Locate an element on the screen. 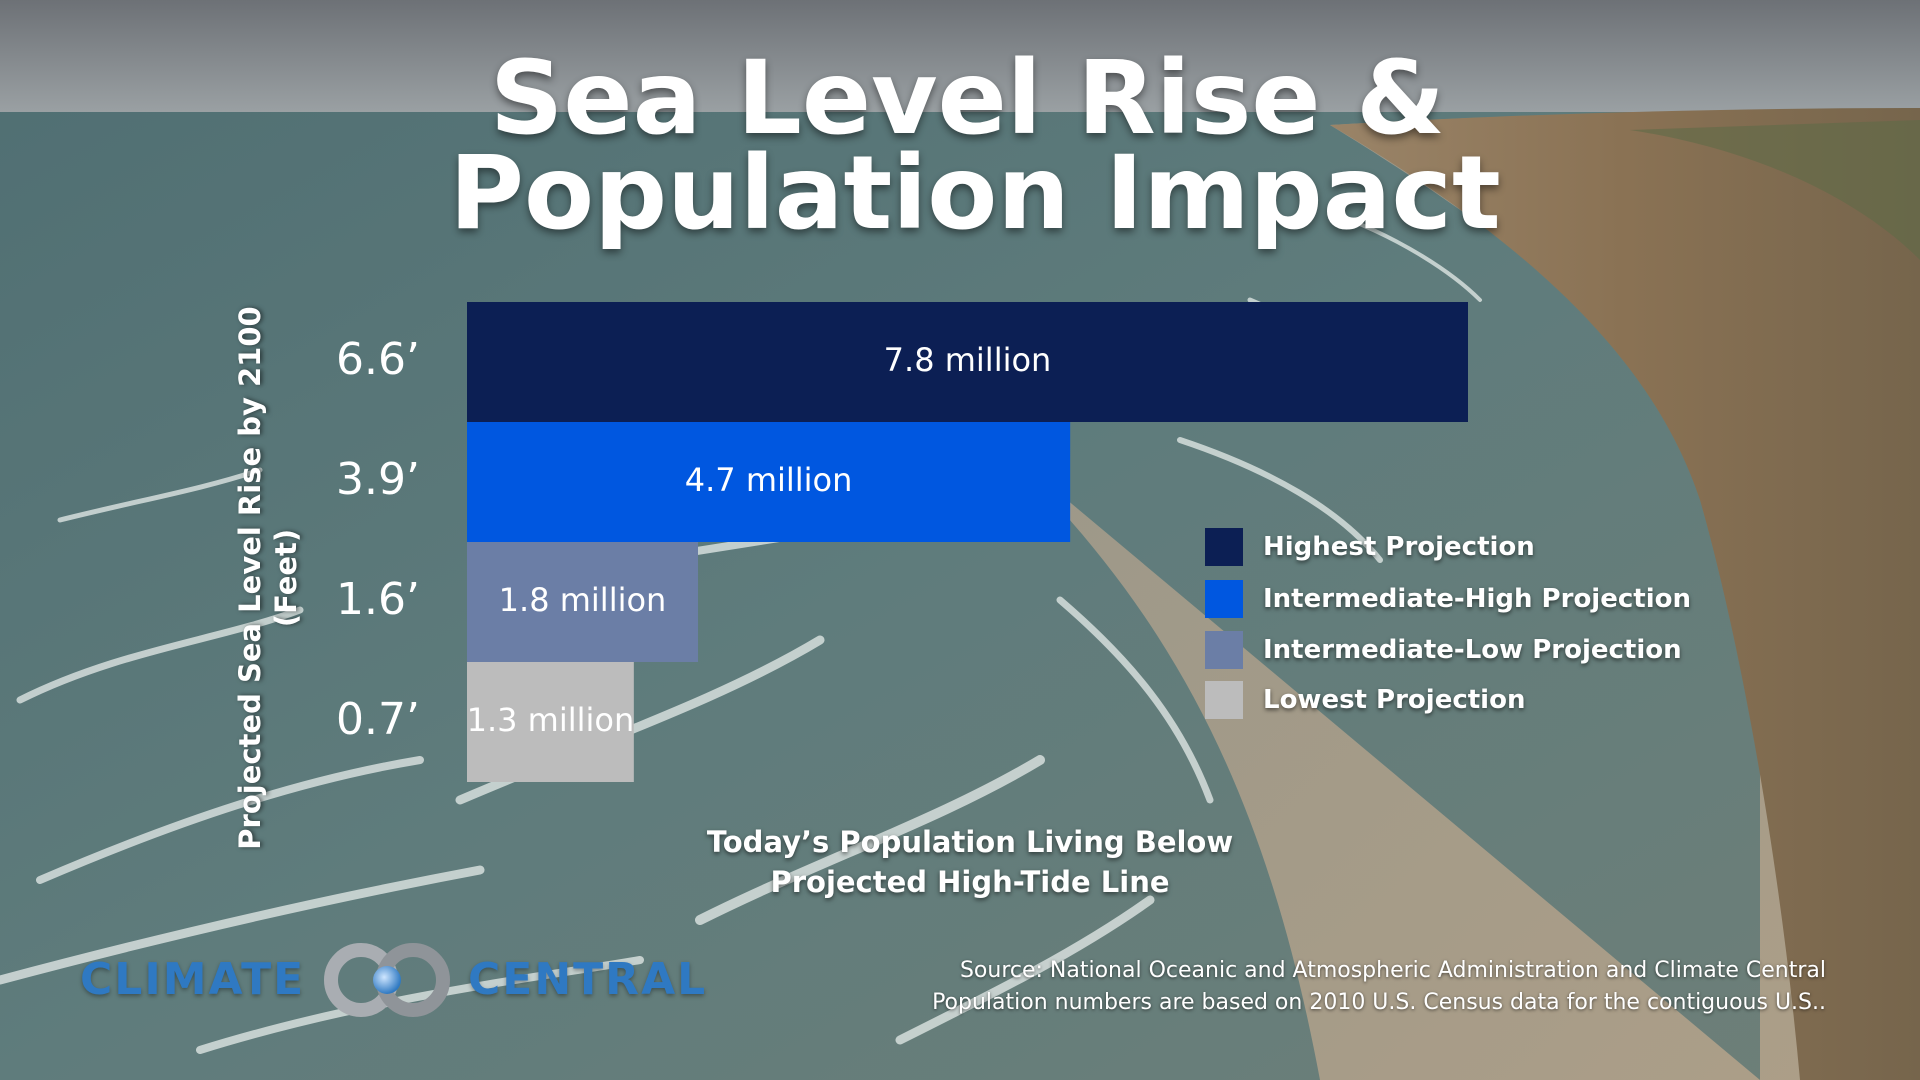 This screenshot has width=1920, height=1080. legend-swatch-highest is located at coordinates (1224, 547).